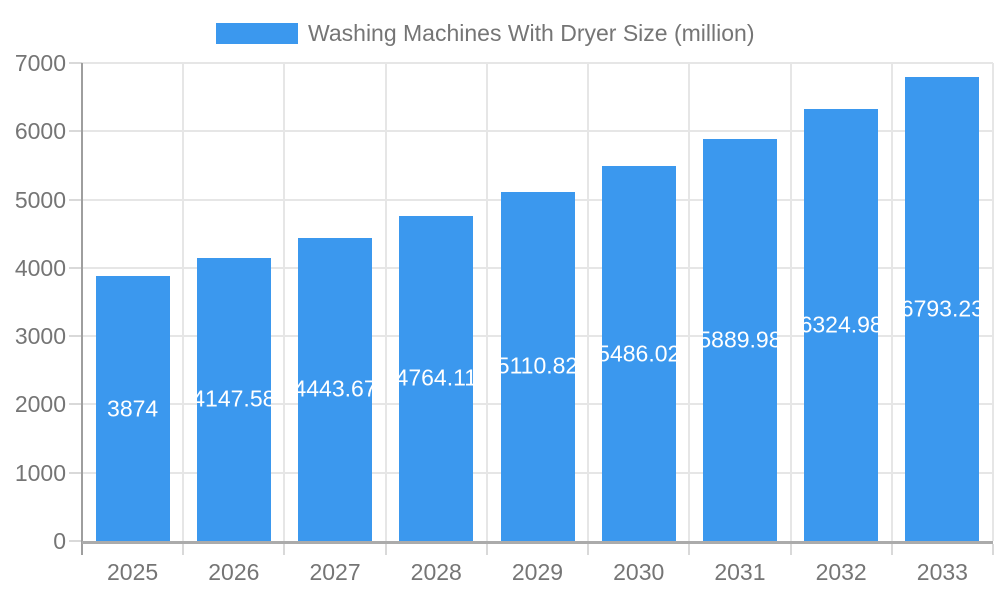 This screenshot has height=600, width=1000. I want to click on bar-2026: 4147.58, so click(233, 399).